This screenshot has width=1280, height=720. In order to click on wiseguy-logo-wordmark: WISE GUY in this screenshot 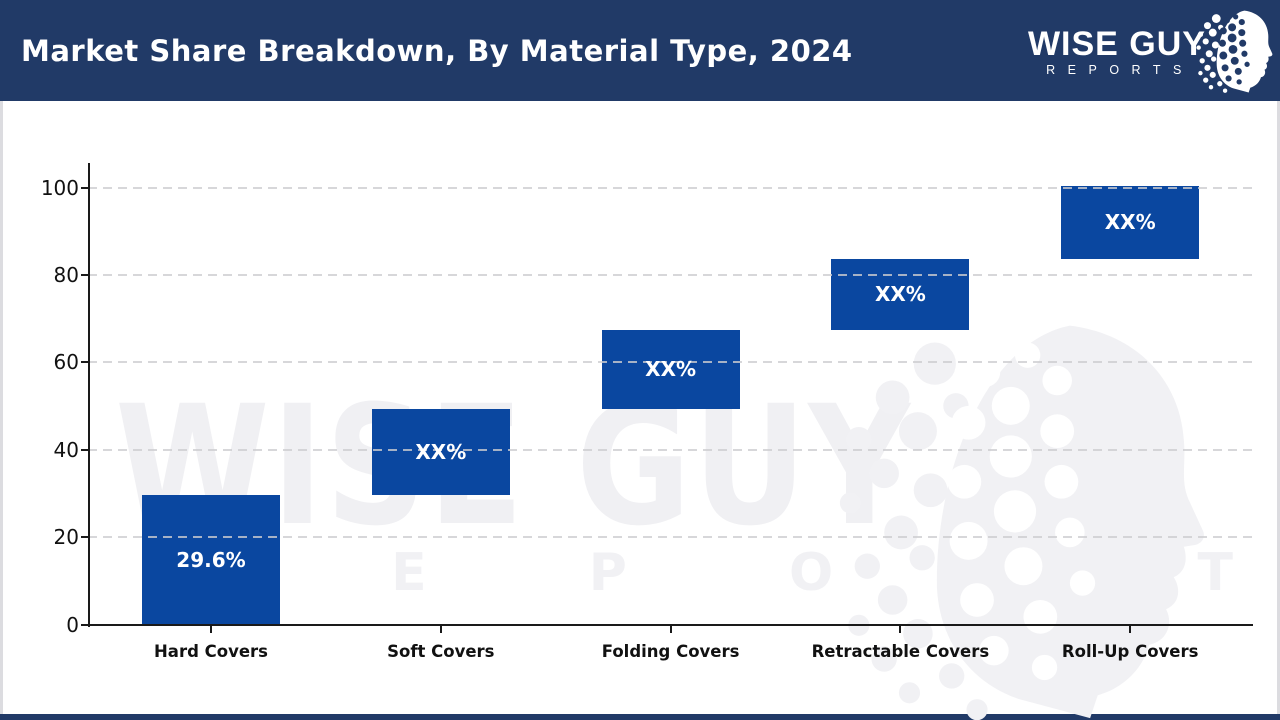, I will do `click(1116, 43)`.